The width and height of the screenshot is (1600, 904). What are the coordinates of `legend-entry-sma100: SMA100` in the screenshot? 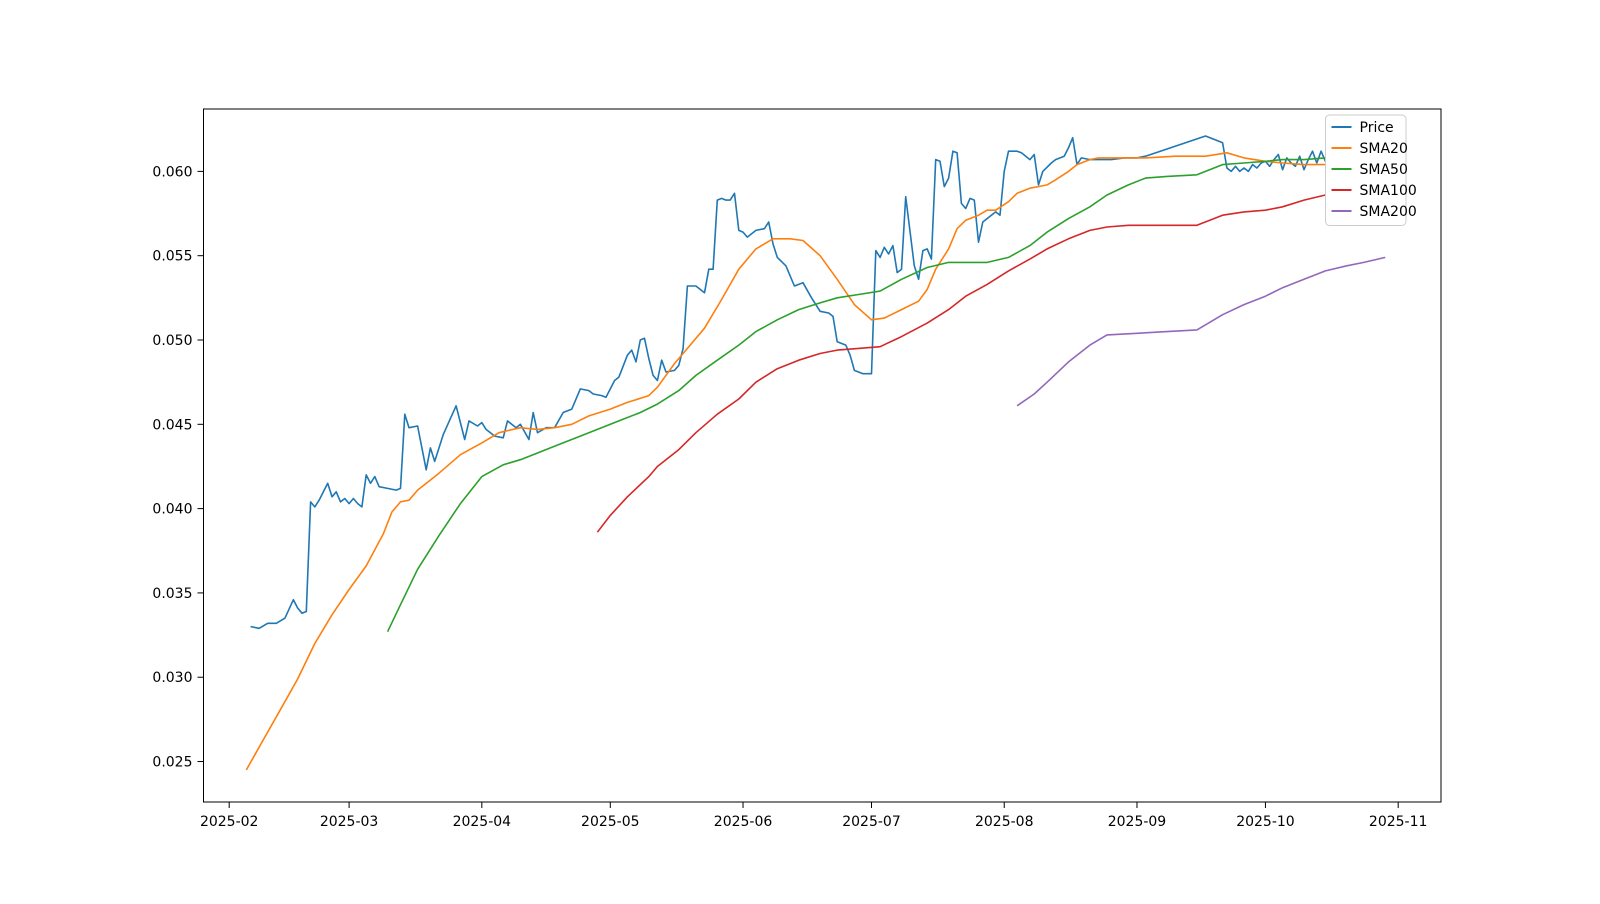 It's located at (1374, 191).